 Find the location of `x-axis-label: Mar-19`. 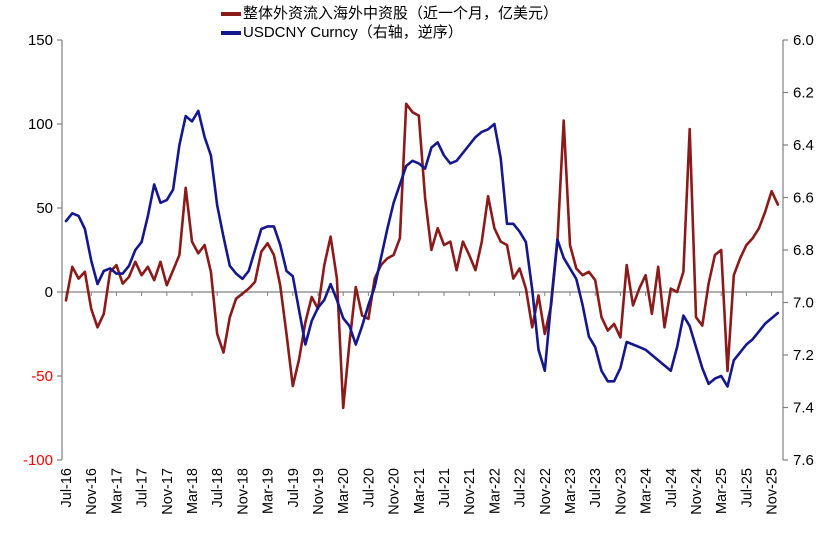

x-axis-label: Mar-19 is located at coordinates (269, 491).